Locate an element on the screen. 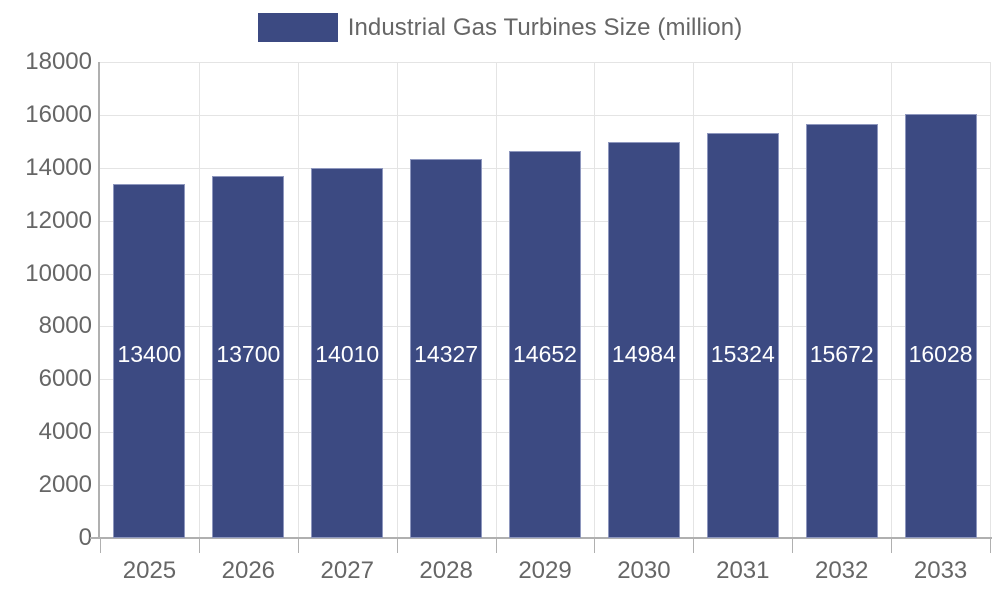 The width and height of the screenshot is (1000, 600). bar-group: 16028 is located at coordinates (940, 300).